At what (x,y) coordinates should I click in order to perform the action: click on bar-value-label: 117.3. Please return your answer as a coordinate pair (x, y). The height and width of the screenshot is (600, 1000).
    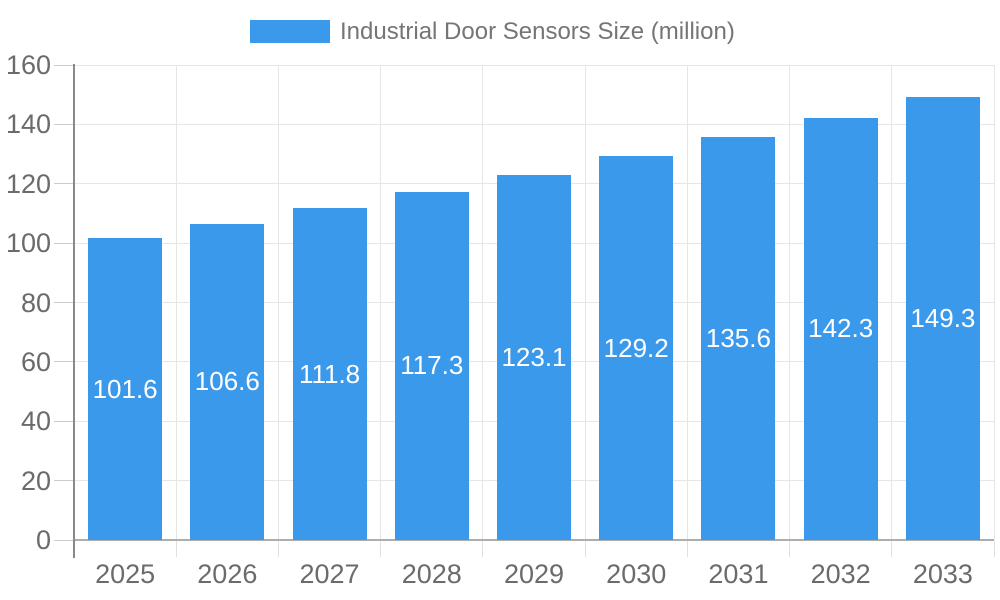
    Looking at the image, I should click on (432, 365).